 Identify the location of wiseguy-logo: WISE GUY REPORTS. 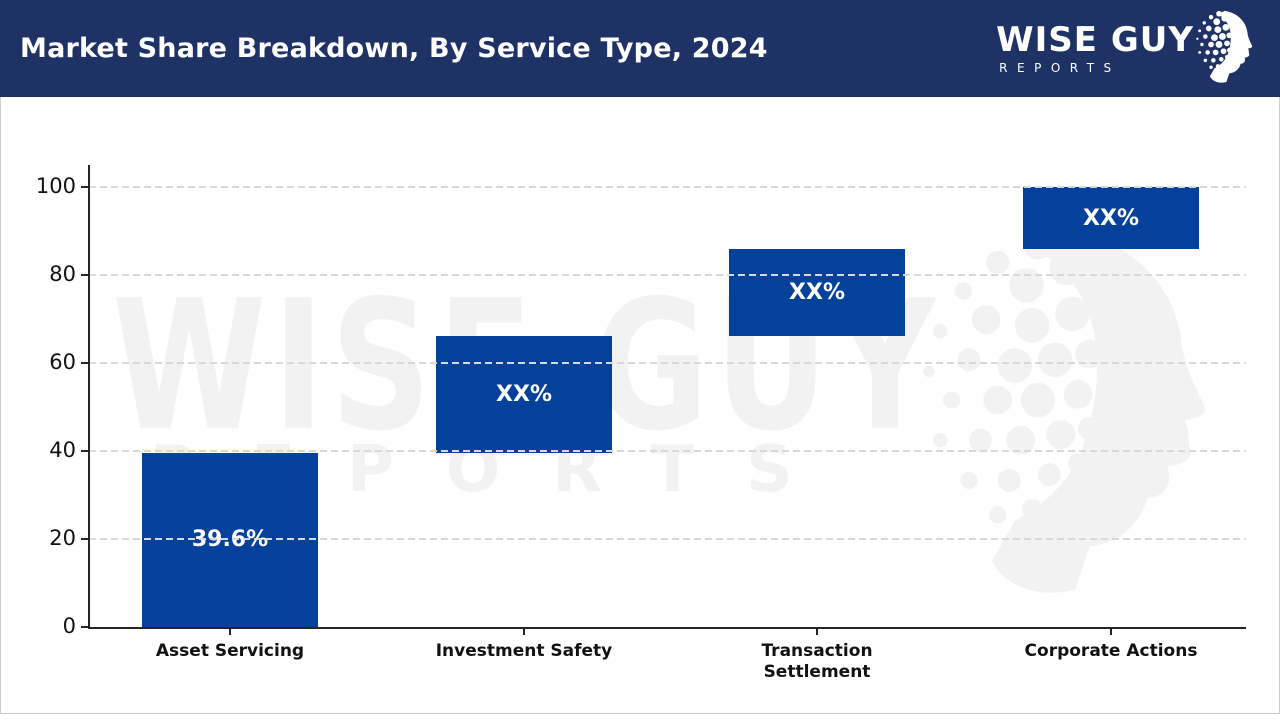
(1128, 49).